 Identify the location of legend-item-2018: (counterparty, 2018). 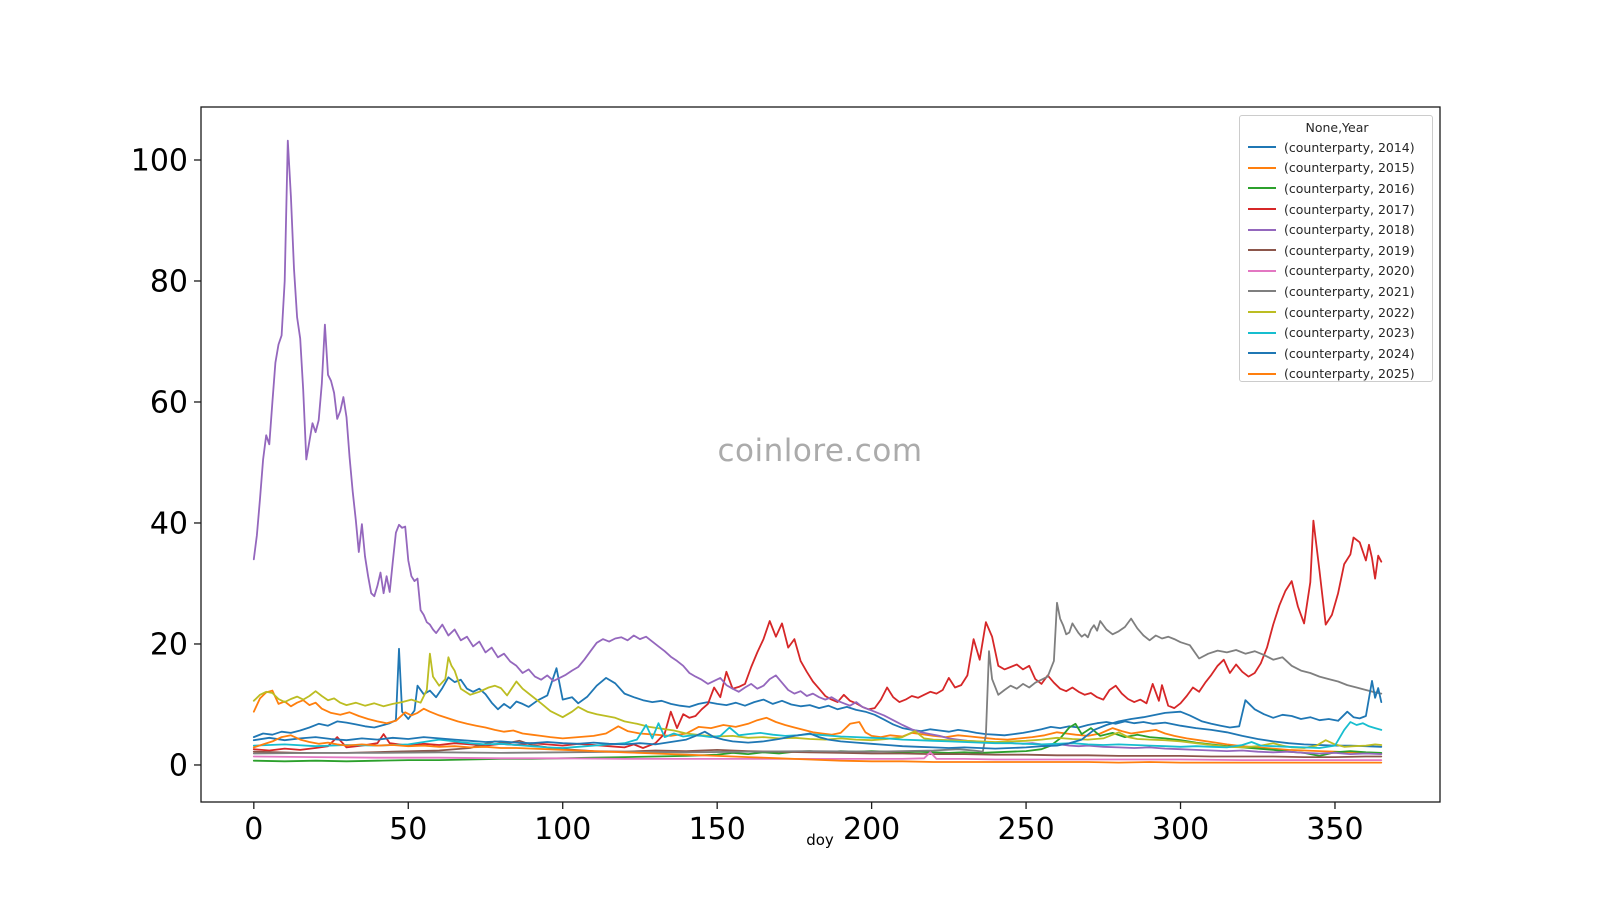
(1337, 229).